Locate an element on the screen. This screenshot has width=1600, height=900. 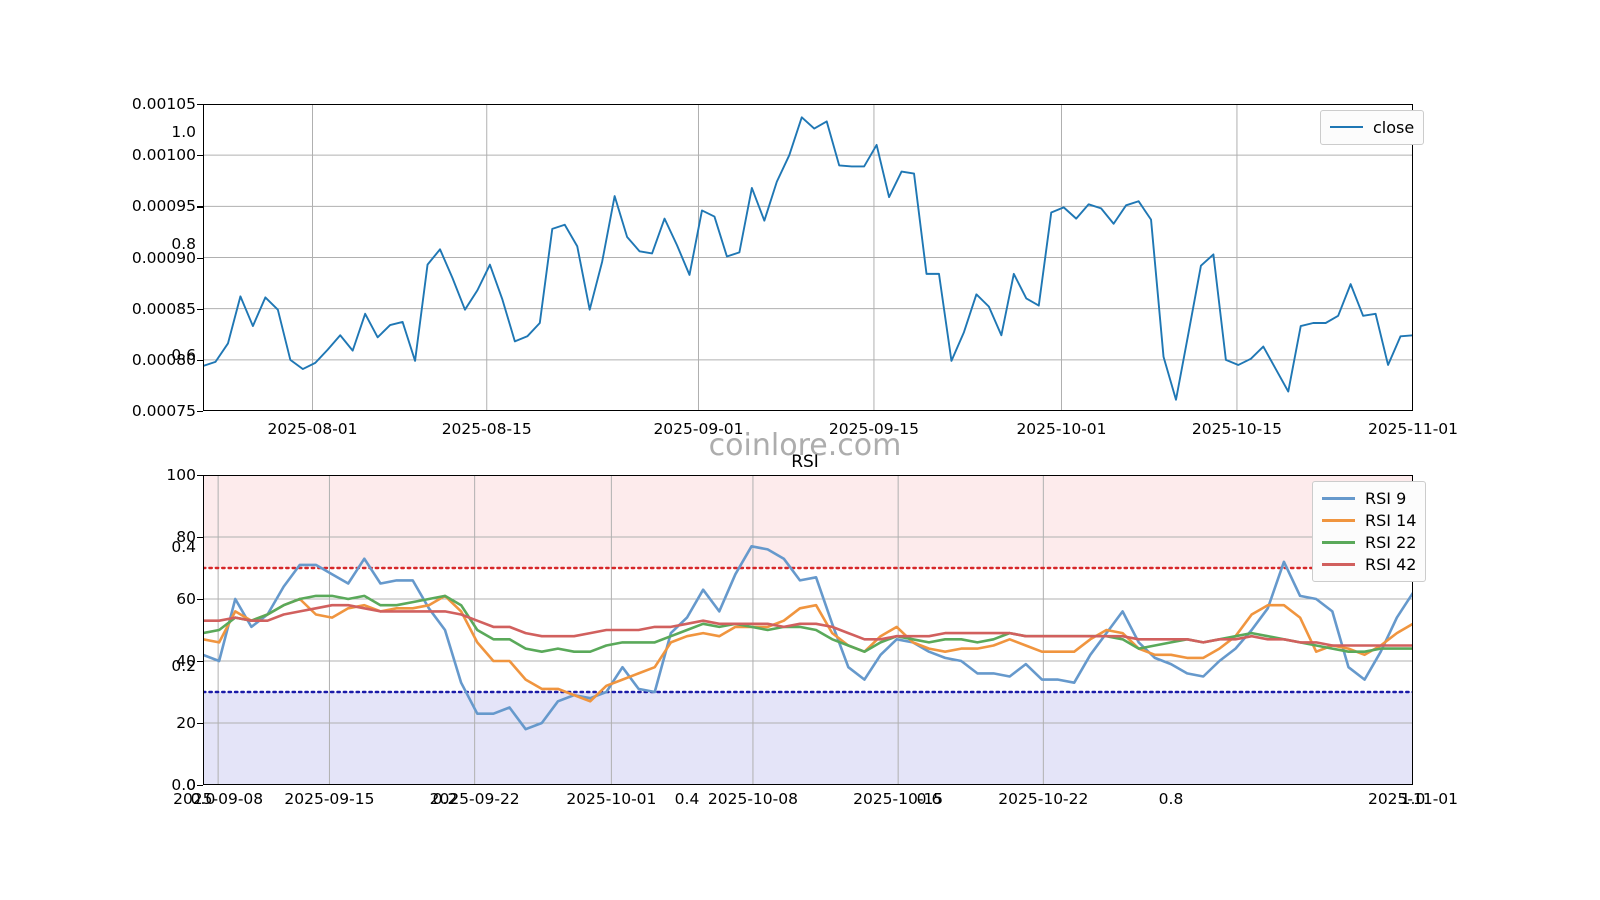
rsi-x-ticklabel: 2025-10-22 is located at coordinates (1043, 799).